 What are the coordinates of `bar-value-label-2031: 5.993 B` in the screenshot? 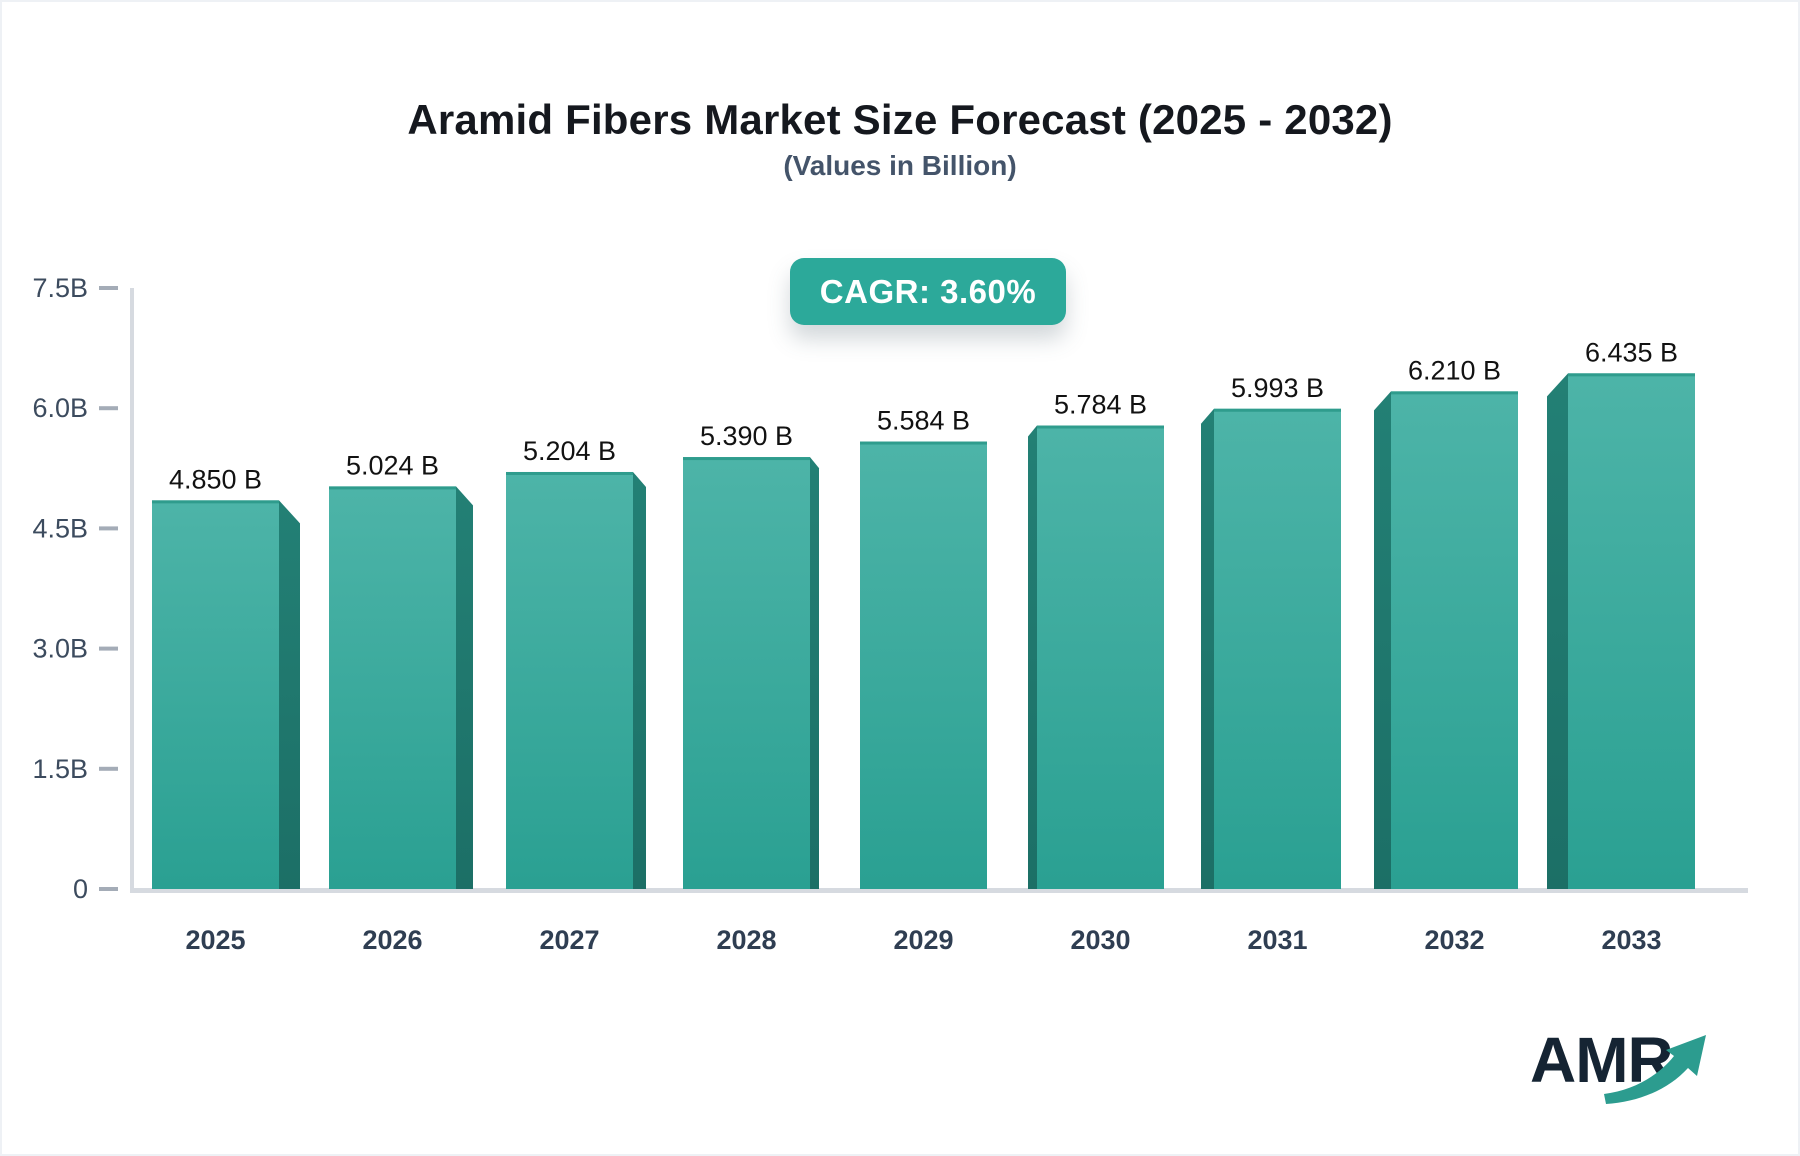 It's located at (1277, 388).